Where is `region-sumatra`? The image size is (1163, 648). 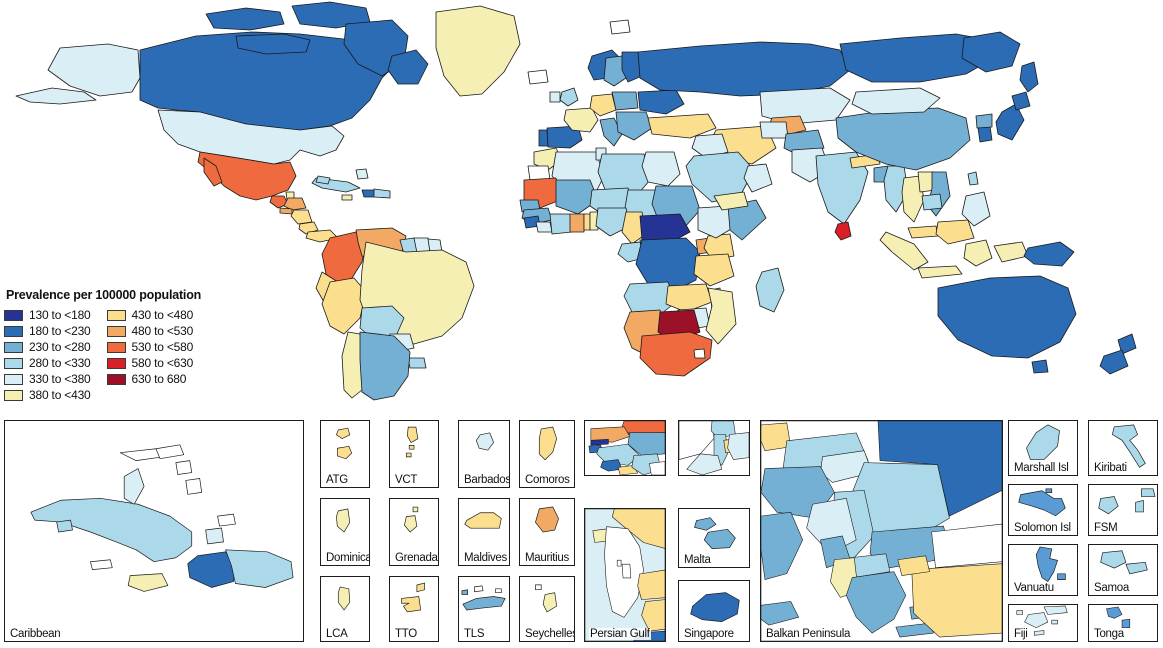 region-sumatra is located at coordinates (904, 251).